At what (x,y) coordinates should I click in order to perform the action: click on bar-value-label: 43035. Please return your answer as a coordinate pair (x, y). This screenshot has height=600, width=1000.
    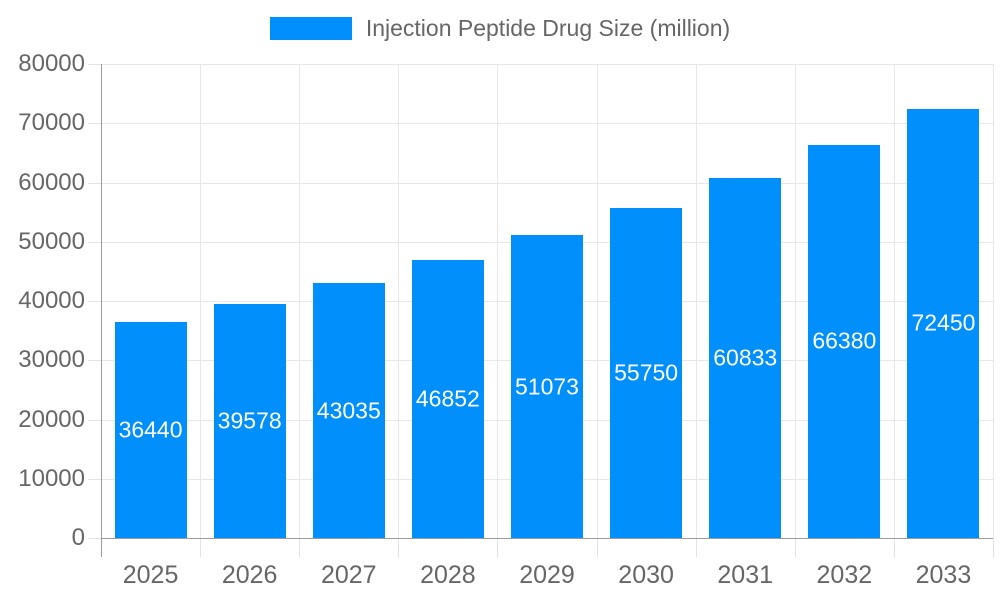
    Looking at the image, I should click on (348, 410).